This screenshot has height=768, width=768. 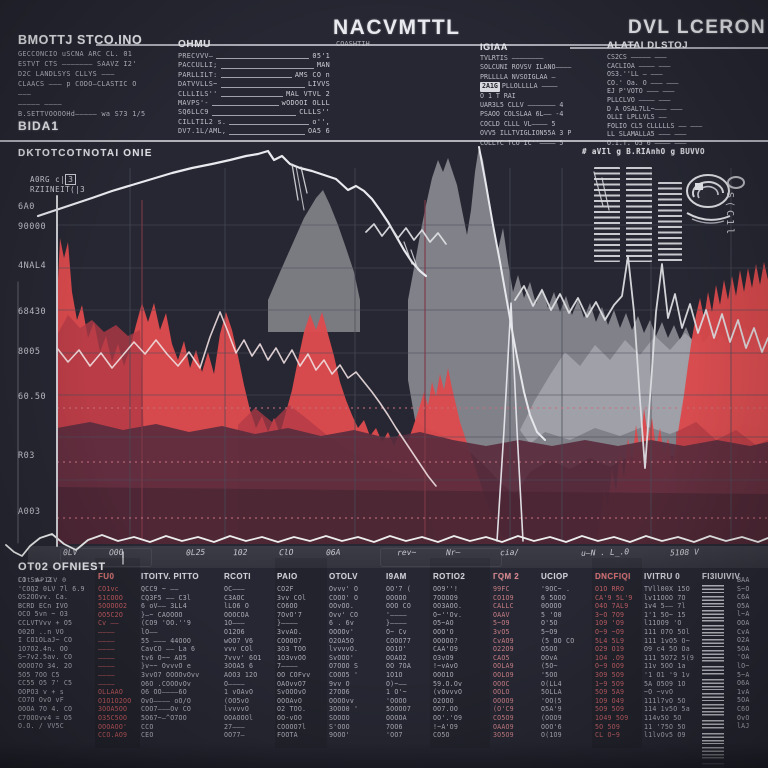 I want to click on table-cell: O12O6, so click(x=234, y=631).